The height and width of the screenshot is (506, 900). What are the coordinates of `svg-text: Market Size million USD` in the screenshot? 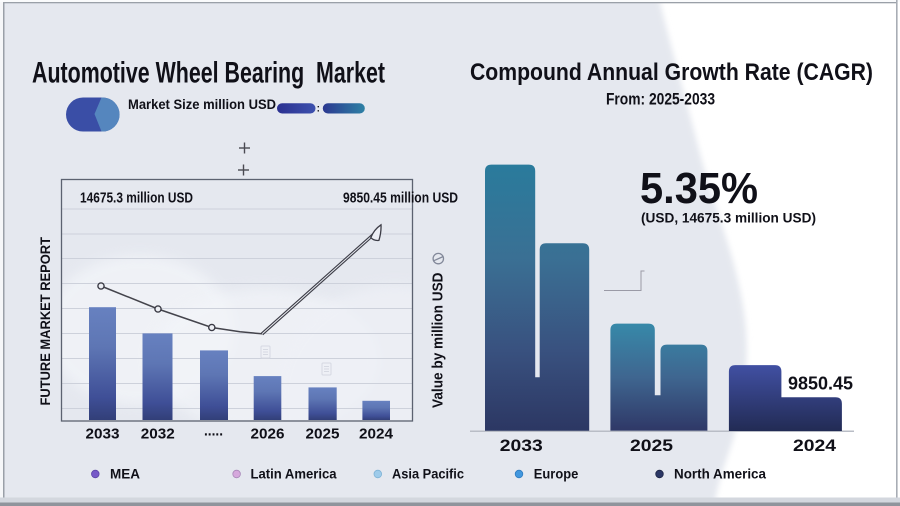 It's located at (202, 104).